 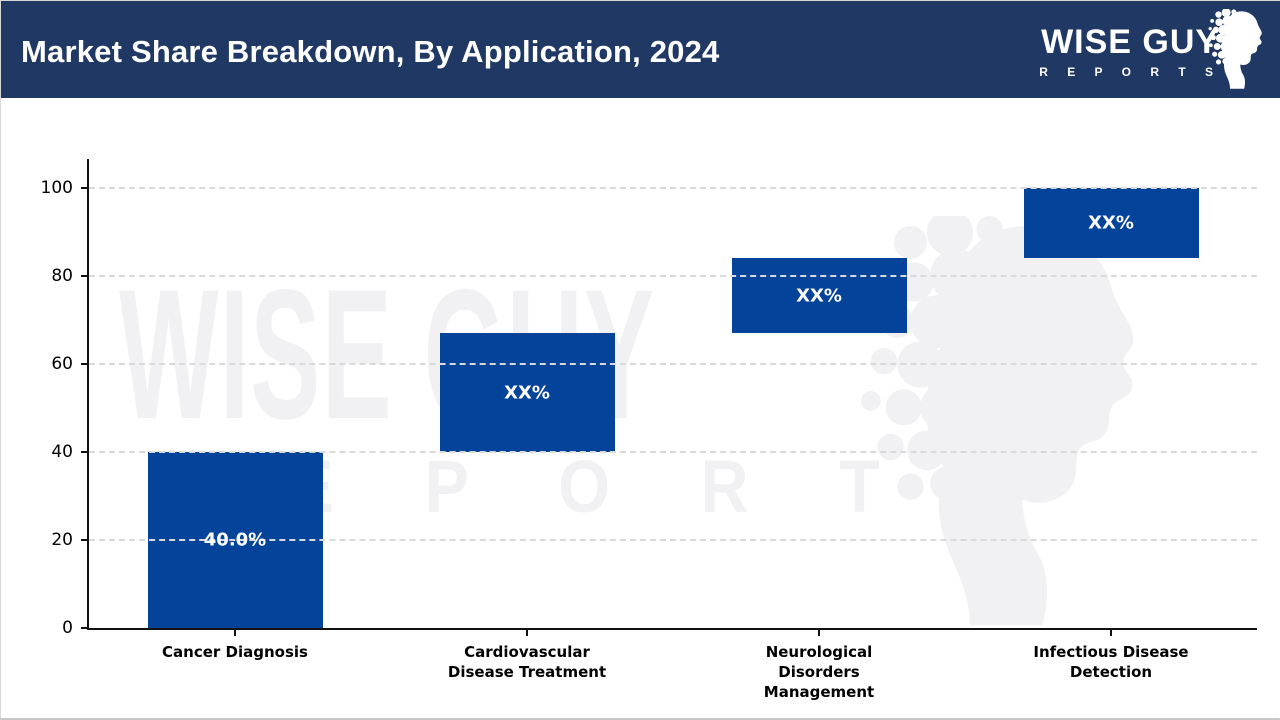 I want to click on y-tick-label: 60, so click(x=62, y=364).